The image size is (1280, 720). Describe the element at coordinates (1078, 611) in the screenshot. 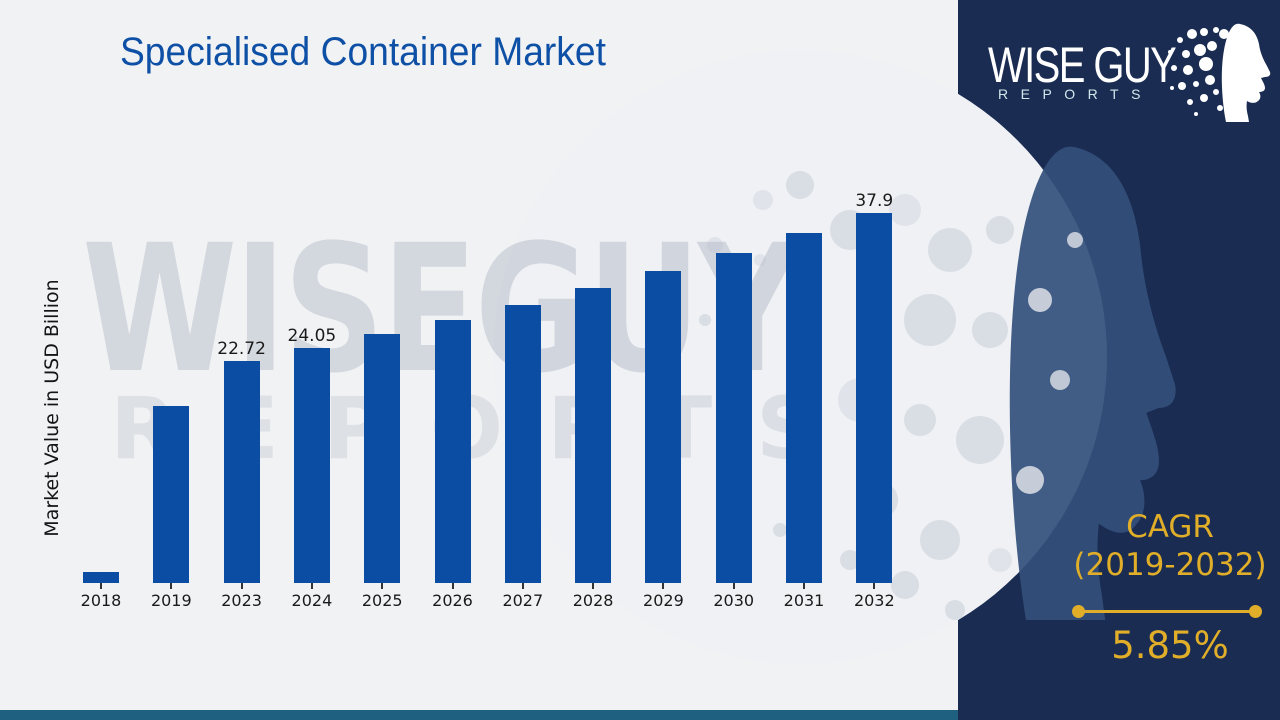

I see `divider-dot-left` at that location.